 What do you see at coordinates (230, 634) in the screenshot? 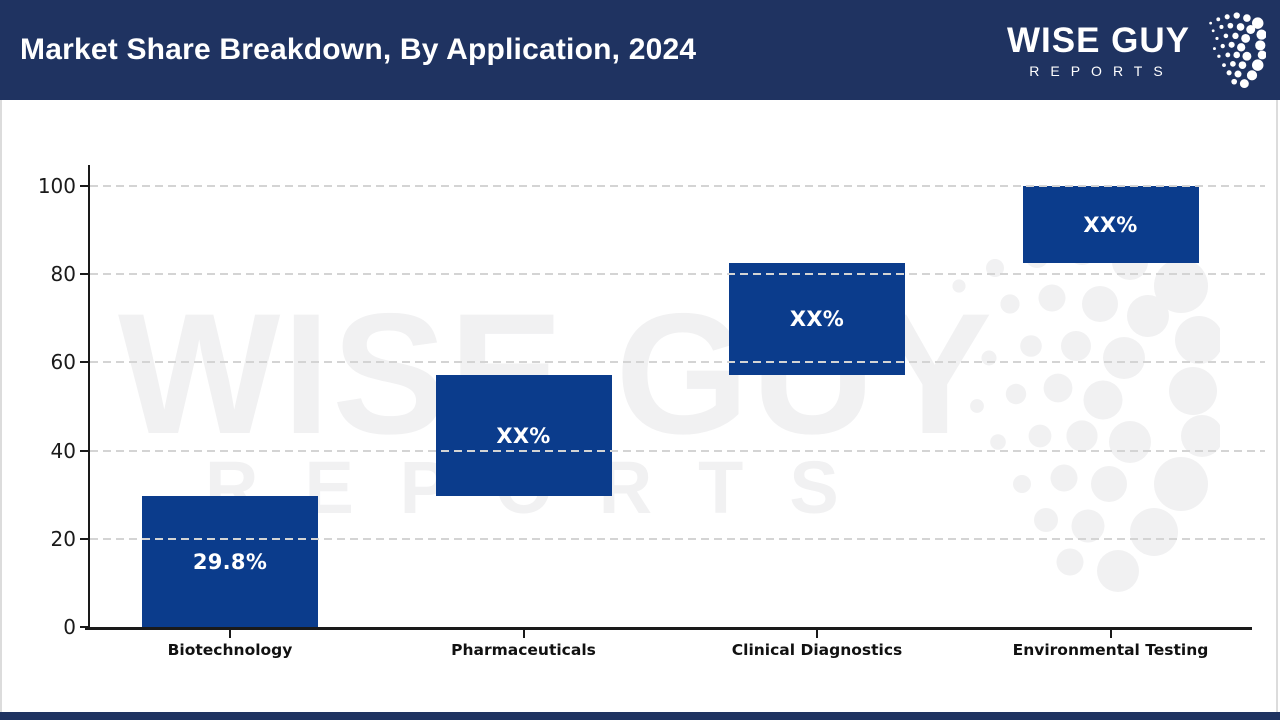
I see `x-tick-biotechnology` at bounding box center [230, 634].